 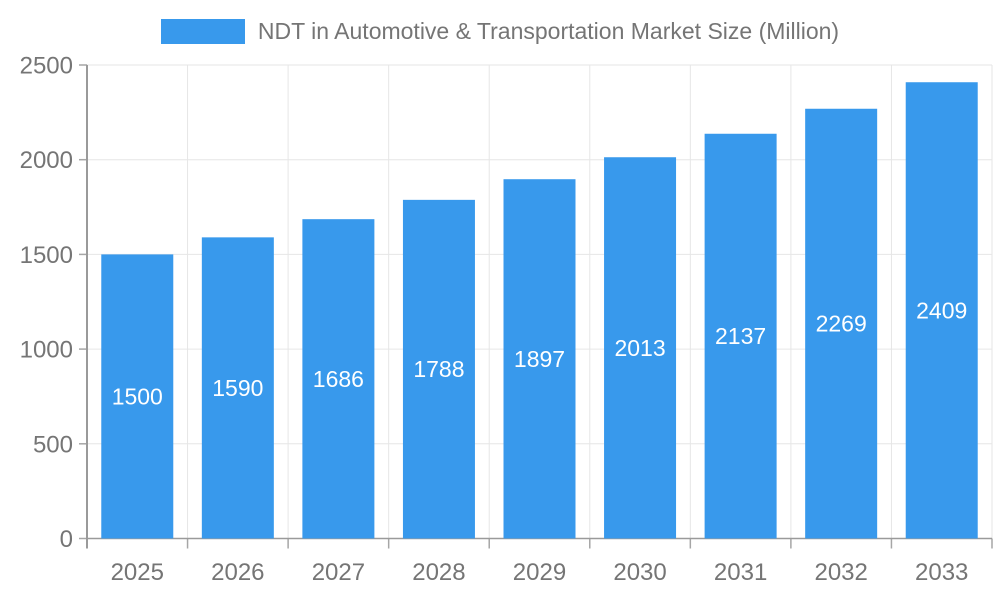 I want to click on bar-value-label: 1788, so click(x=438, y=369).